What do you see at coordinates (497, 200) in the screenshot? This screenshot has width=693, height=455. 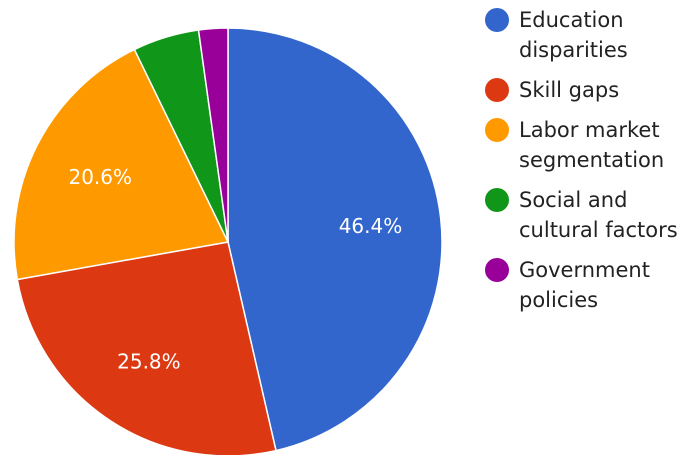 I see `legend-swatch-social-and-cultural-factors` at bounding box center [497, 200].